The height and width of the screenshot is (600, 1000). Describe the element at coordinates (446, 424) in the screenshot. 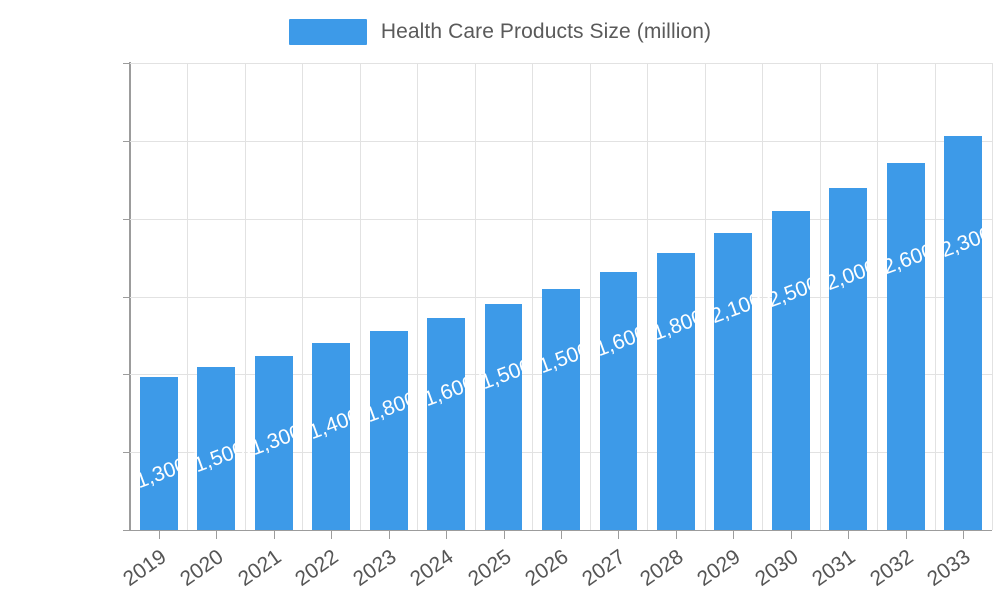

I see `bar-2024` at that location.